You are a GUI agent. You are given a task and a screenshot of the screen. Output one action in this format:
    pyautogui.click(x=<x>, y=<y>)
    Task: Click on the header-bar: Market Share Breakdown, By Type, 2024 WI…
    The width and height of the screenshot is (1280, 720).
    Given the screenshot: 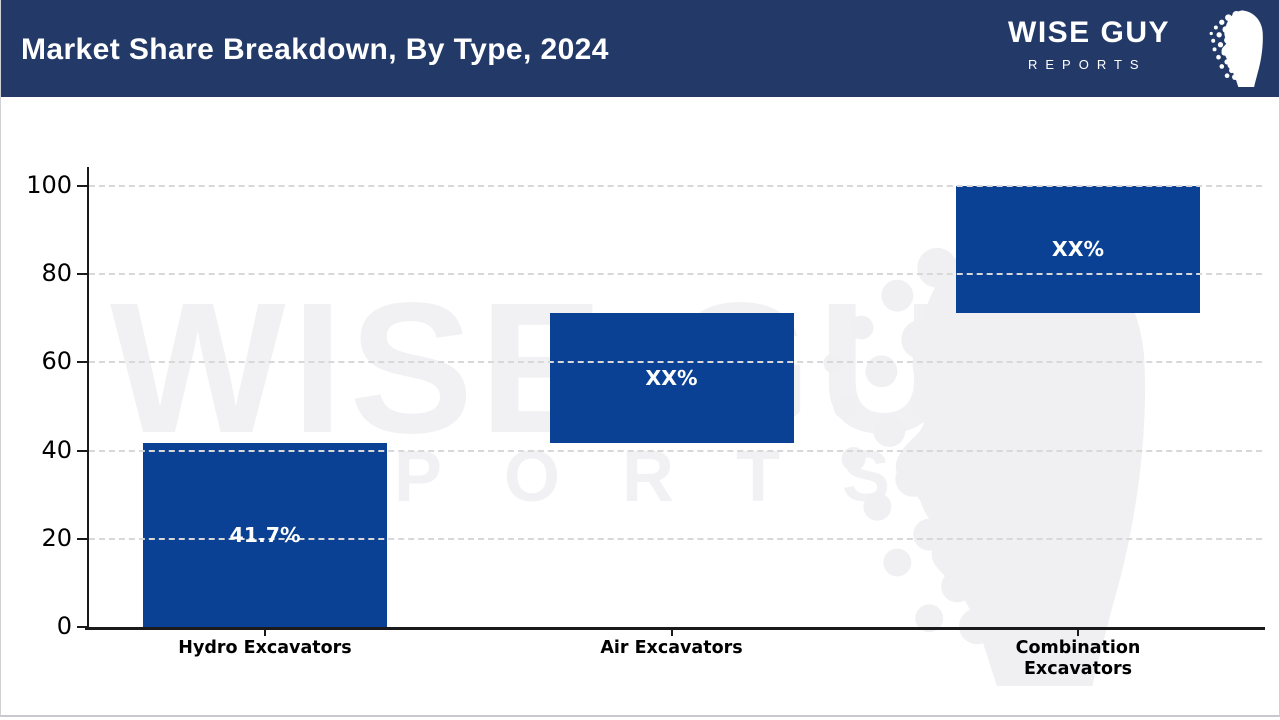 What is the action you would take?
    pyautogui.click(x=640, y=48)
    